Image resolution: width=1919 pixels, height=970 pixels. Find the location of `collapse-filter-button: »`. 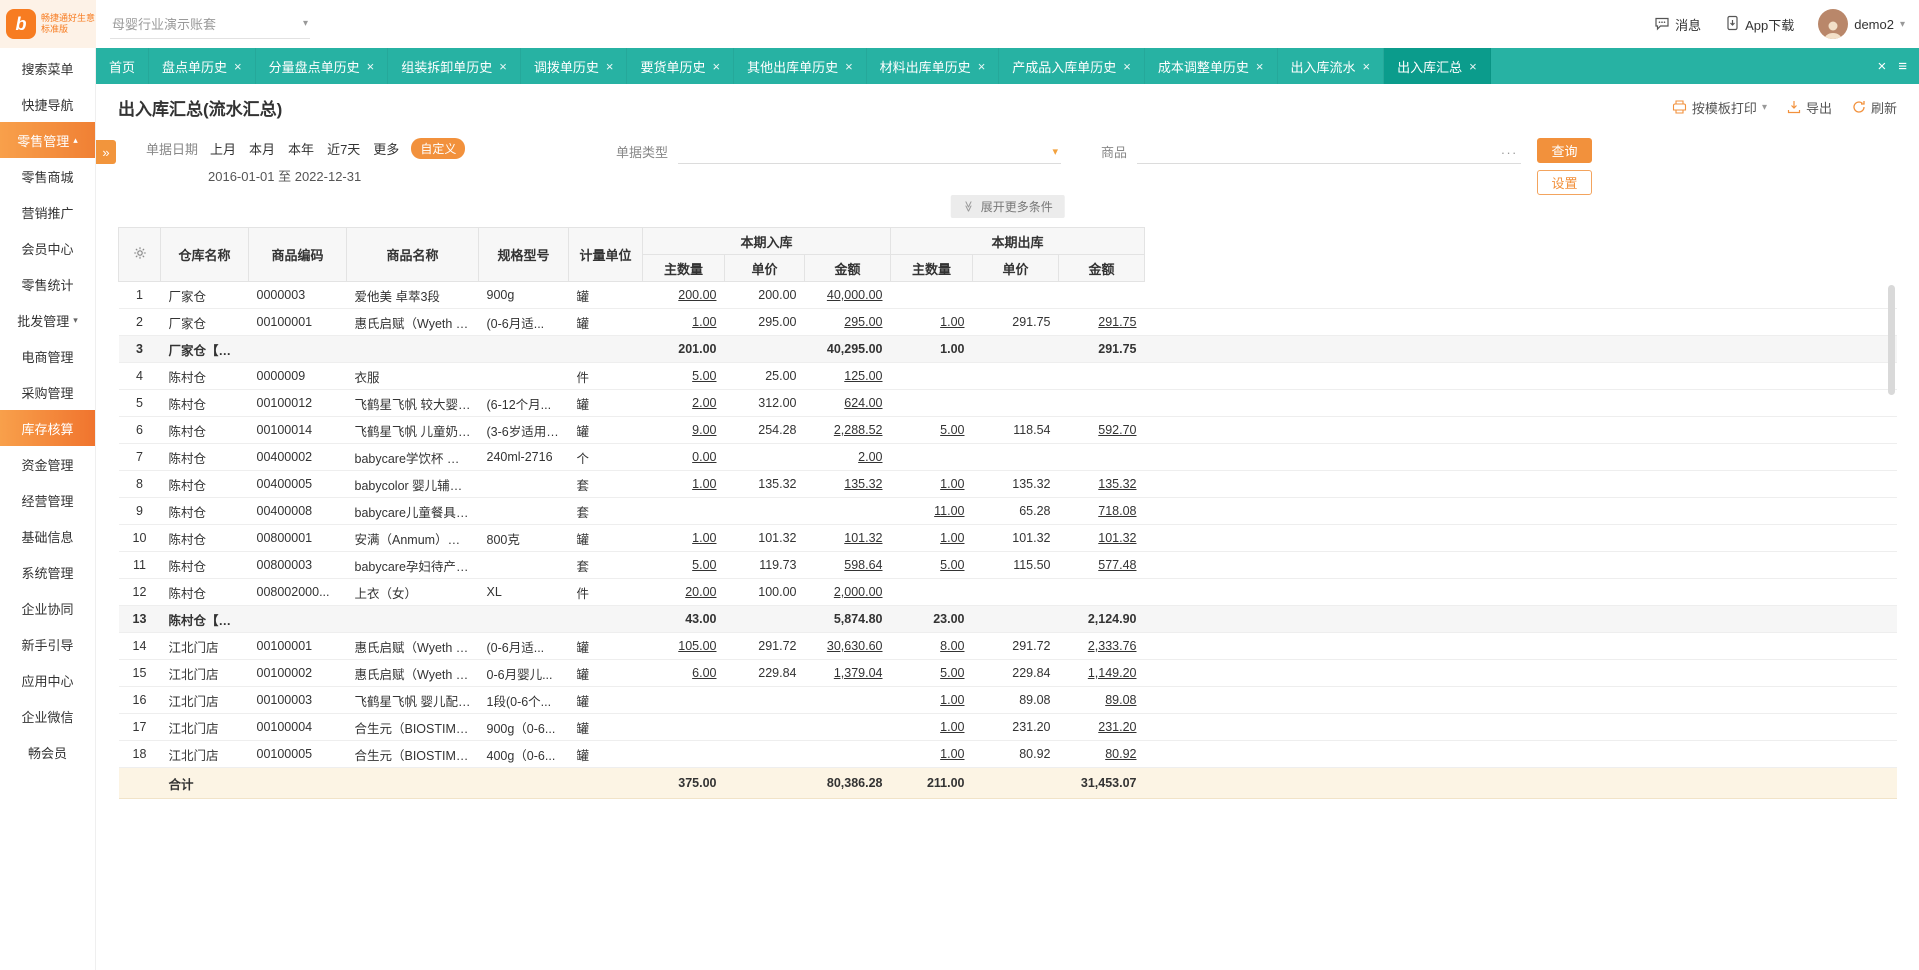

collapse-filter-button: » is located at coordinates (106, 152).